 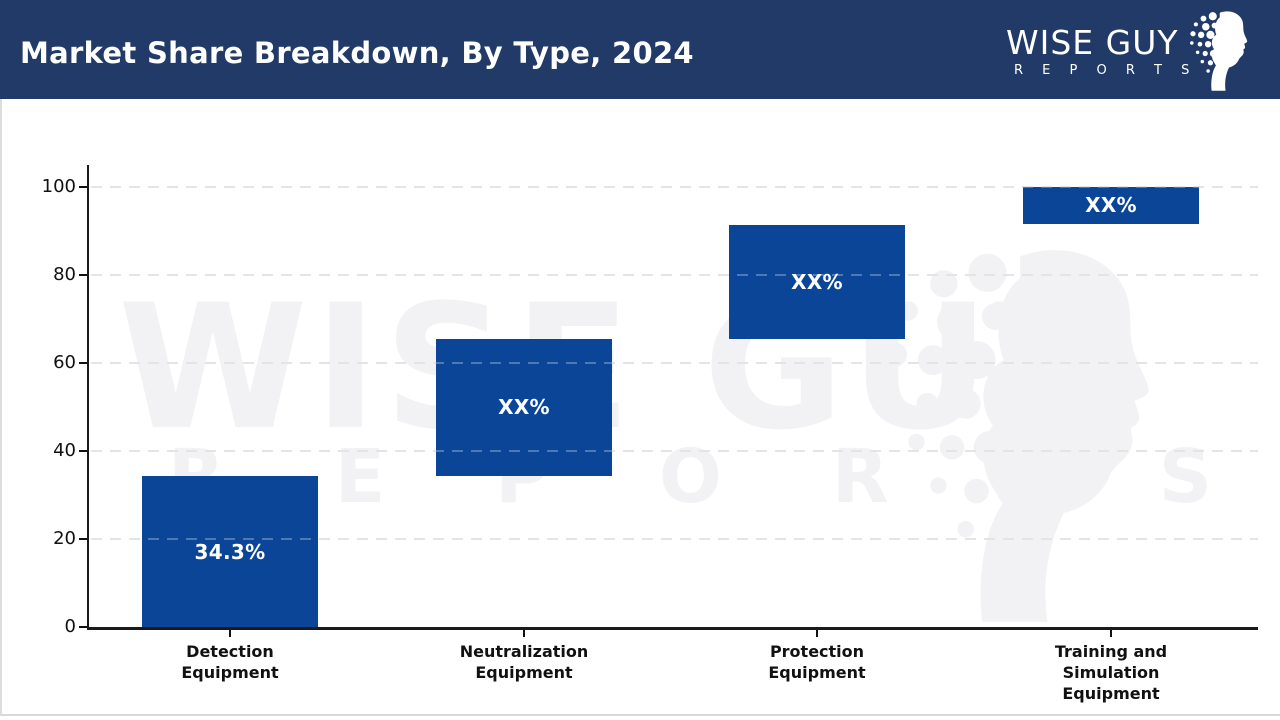 What do you see at coordinates (524, 662) in the screenshot?
I see `category-label-neutralization-equipment: Neutralization Equipment` at bounding box center [524, 662].